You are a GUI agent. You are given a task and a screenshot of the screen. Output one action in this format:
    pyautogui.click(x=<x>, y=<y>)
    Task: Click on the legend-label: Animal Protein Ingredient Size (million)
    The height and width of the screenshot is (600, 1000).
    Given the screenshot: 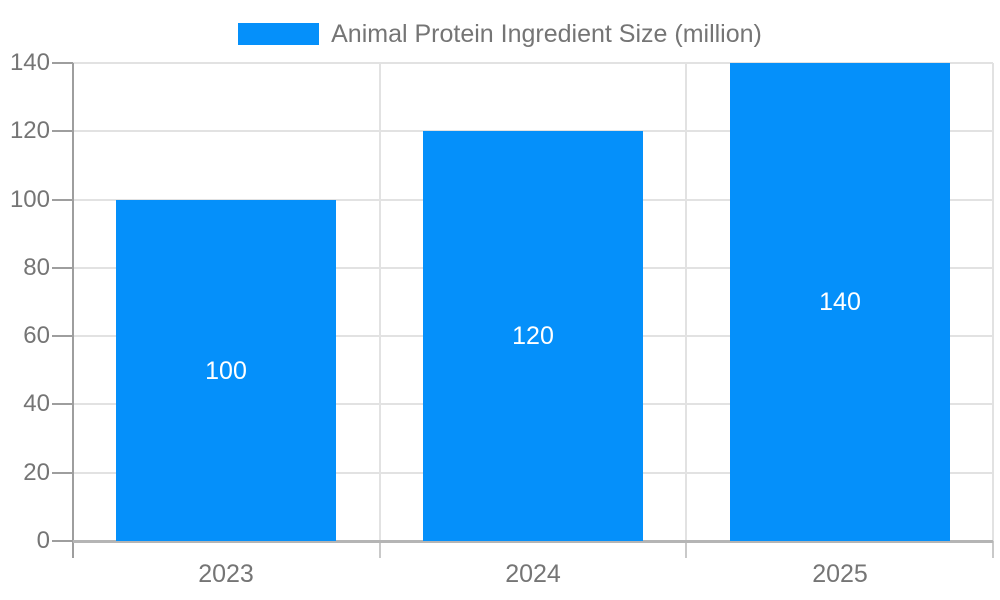 What is the action you would take?
    pyautogui.click(x=546, y=34)
    